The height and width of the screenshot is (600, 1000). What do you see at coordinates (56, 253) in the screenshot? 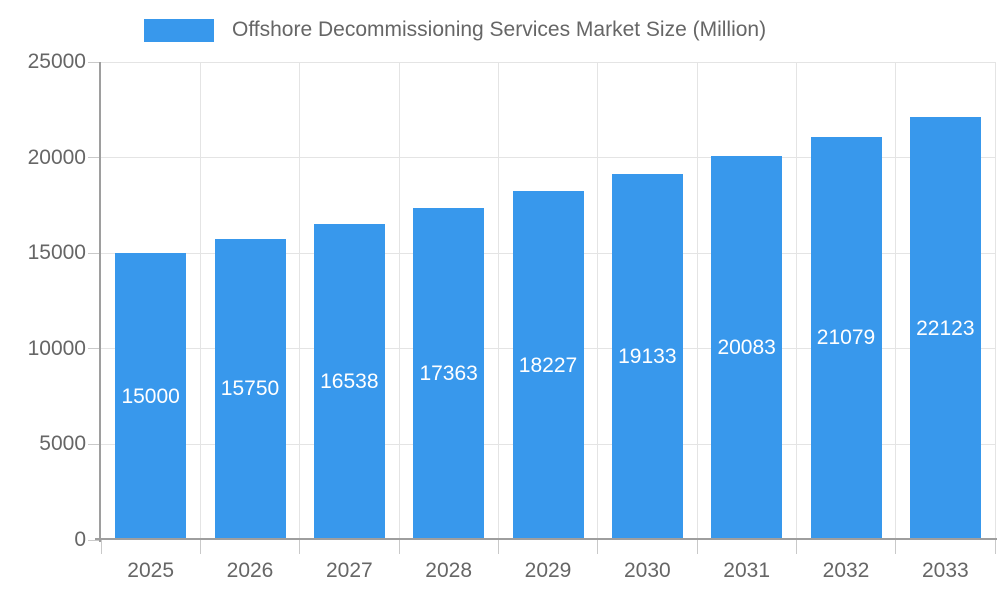
I see `y-axis-tick-label: 15000` at bounding box center [56, 253].